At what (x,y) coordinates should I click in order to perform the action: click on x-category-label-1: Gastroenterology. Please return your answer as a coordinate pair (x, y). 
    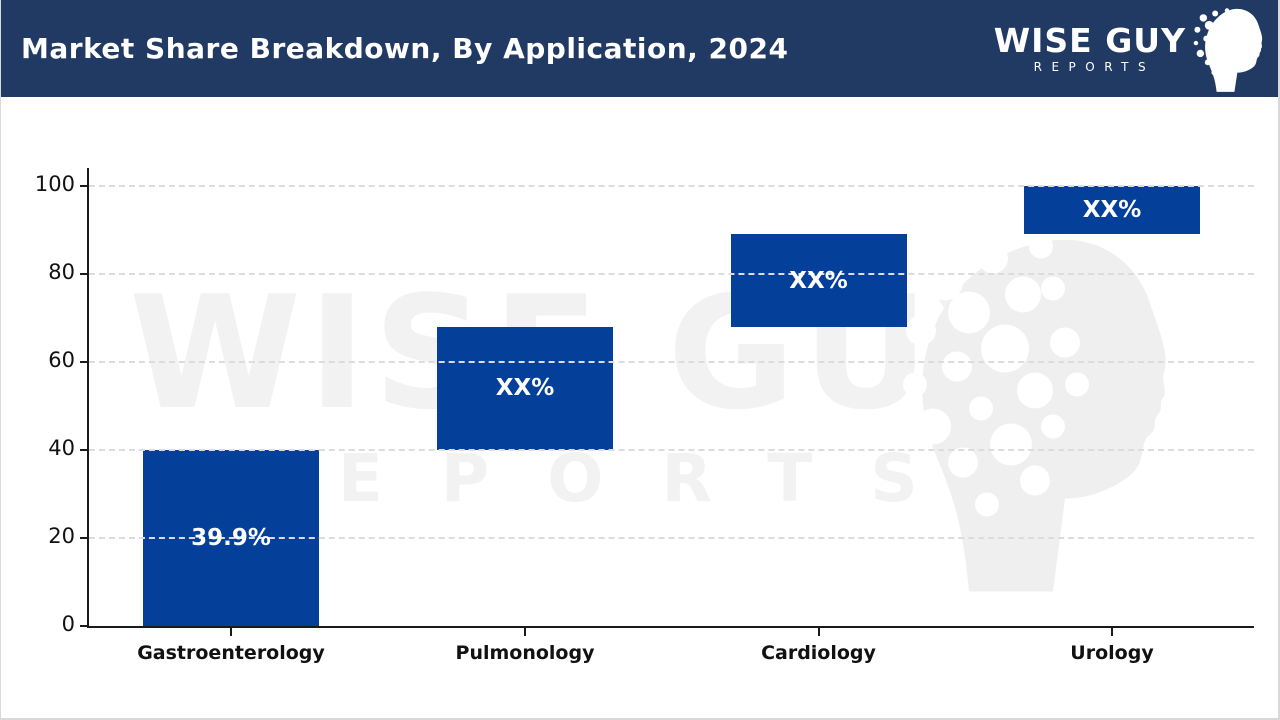
    Looking at the image, I should click on (231, 653).